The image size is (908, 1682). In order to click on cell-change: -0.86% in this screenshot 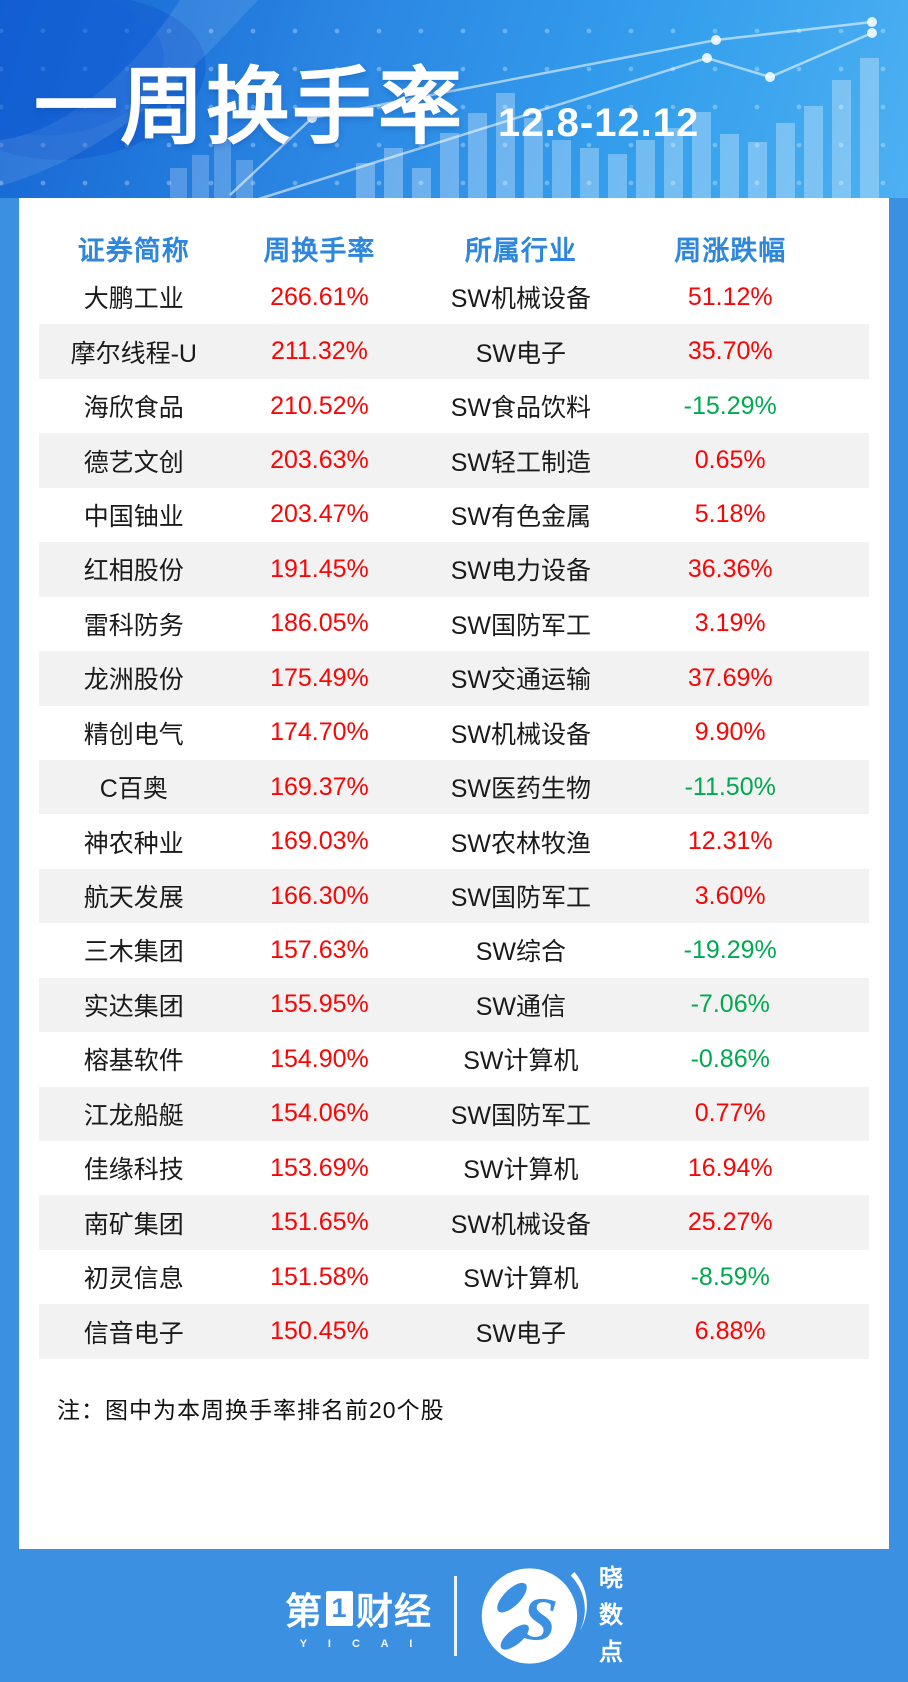, I will do `click(730, 1058)`.